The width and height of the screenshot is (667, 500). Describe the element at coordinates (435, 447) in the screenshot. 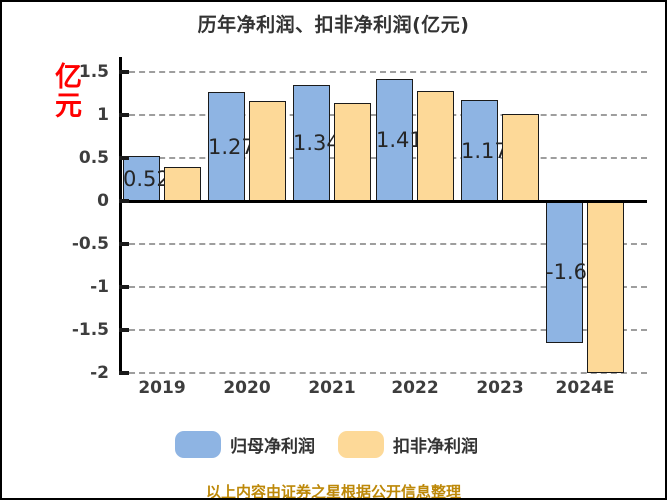

I see `legend-label-deducted: 扣非净利润` at that location.